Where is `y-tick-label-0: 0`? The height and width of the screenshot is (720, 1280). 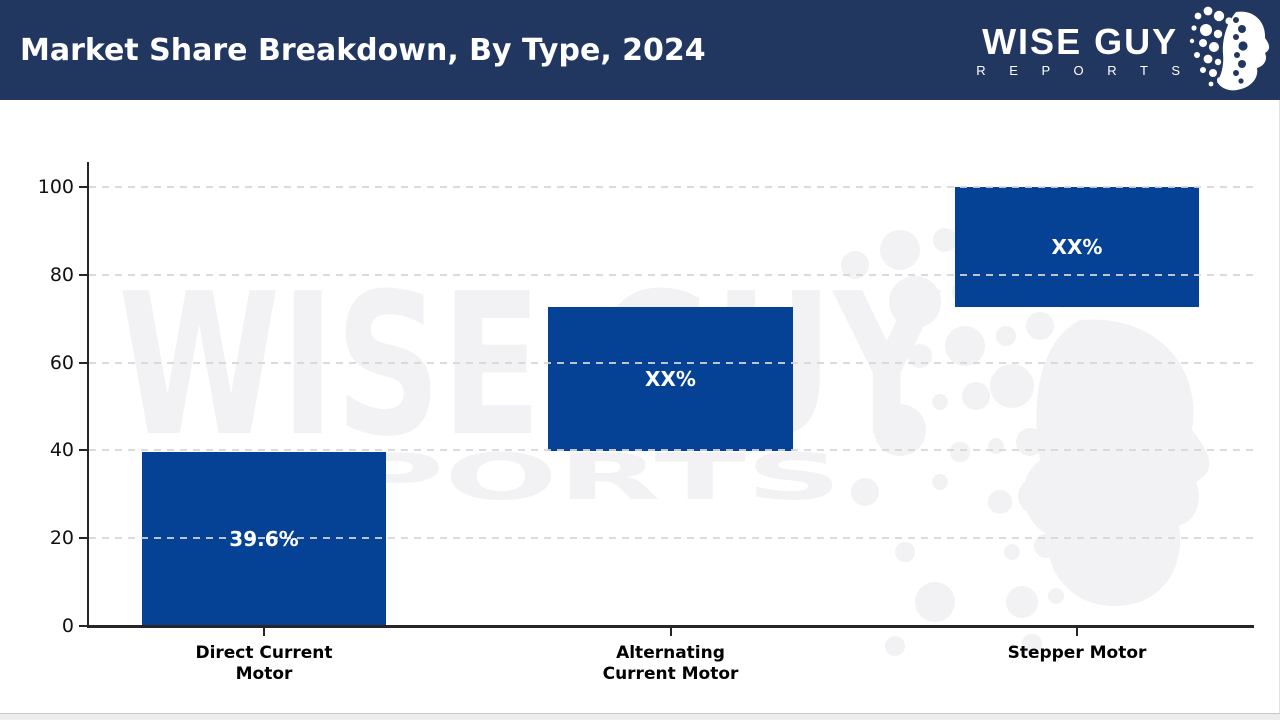 y-tick-label-0: 0 is located at coordinates (67, 626).